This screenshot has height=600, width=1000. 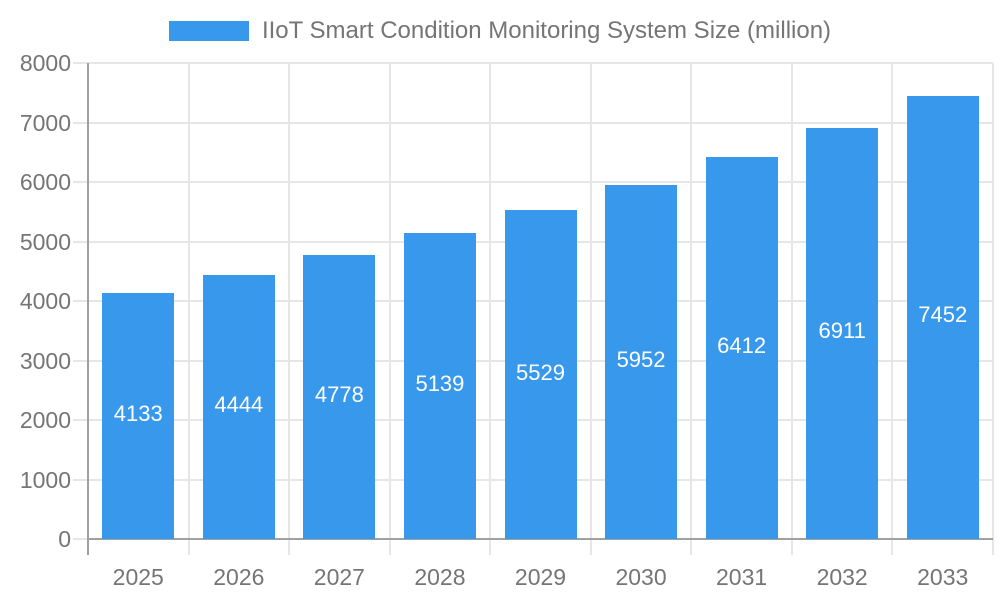 What do you see at coordinates (64, 539) in the screenshot?
I see `y-axis-tick-label: 0` at bounding box center [64, 539].